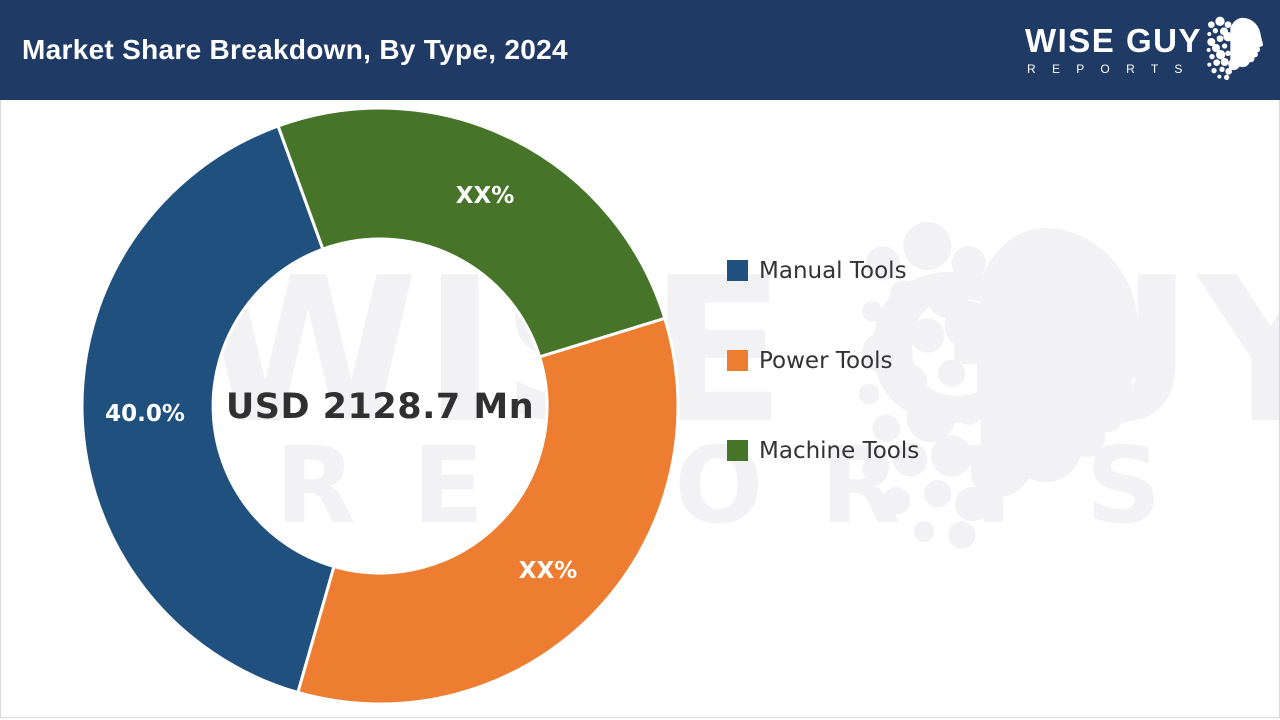  What do you see at coordinates (295, 49) in the screenshot?
I see `page-title: Market Share Breakdown, By Type, 2024` at bounding box center [295, 49].